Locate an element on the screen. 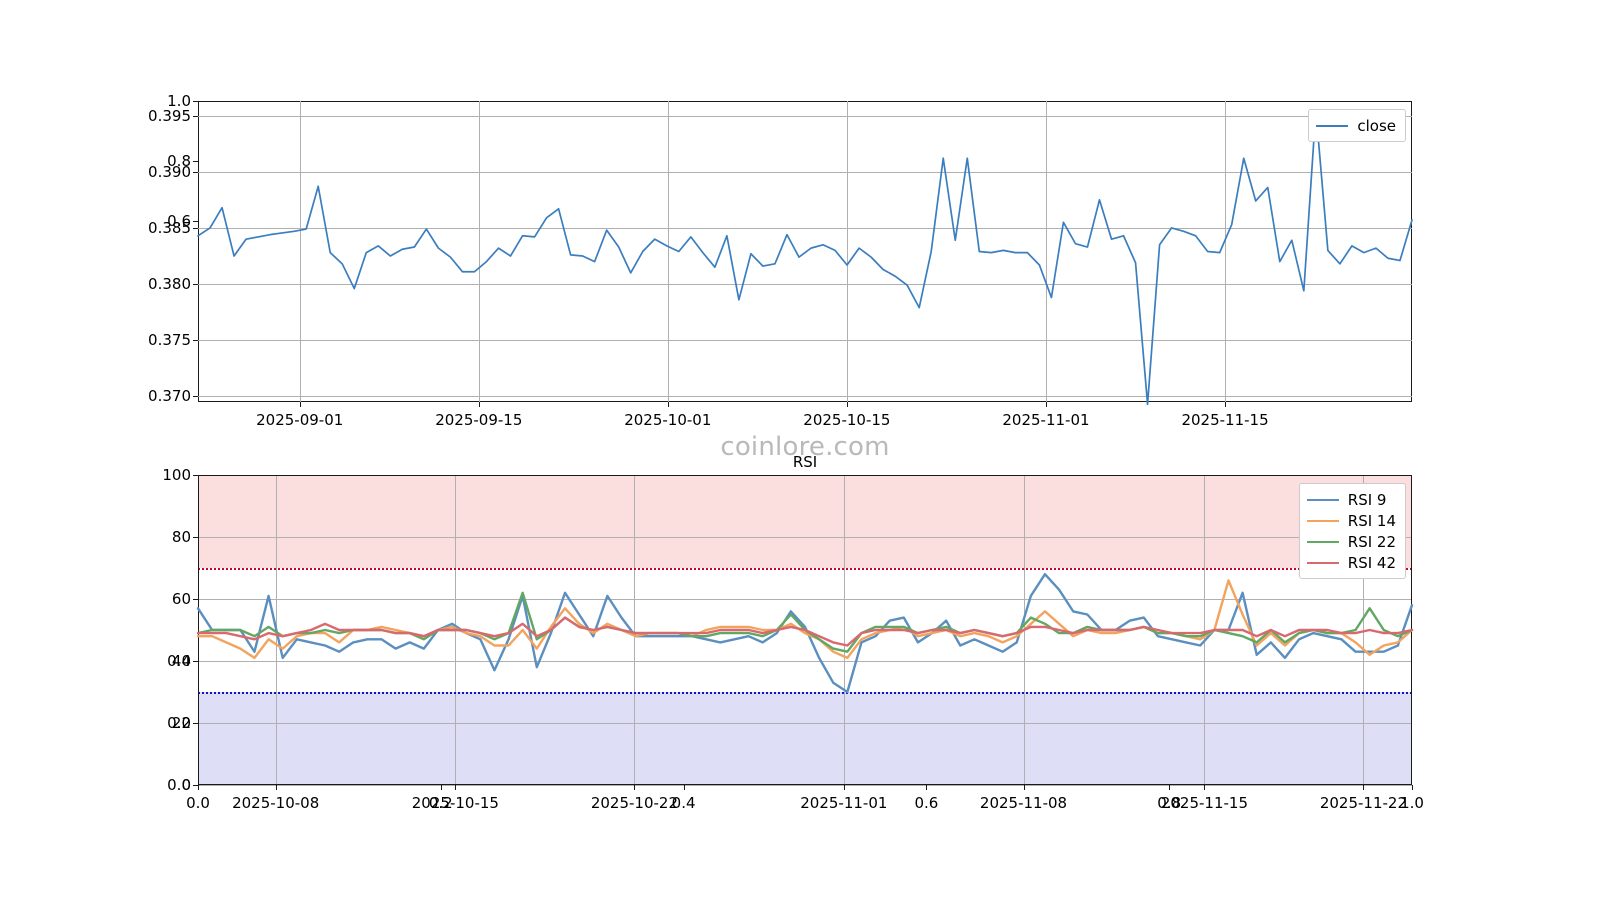  rsi-y-tick-label: 0 is located at coordinates (186, 785).